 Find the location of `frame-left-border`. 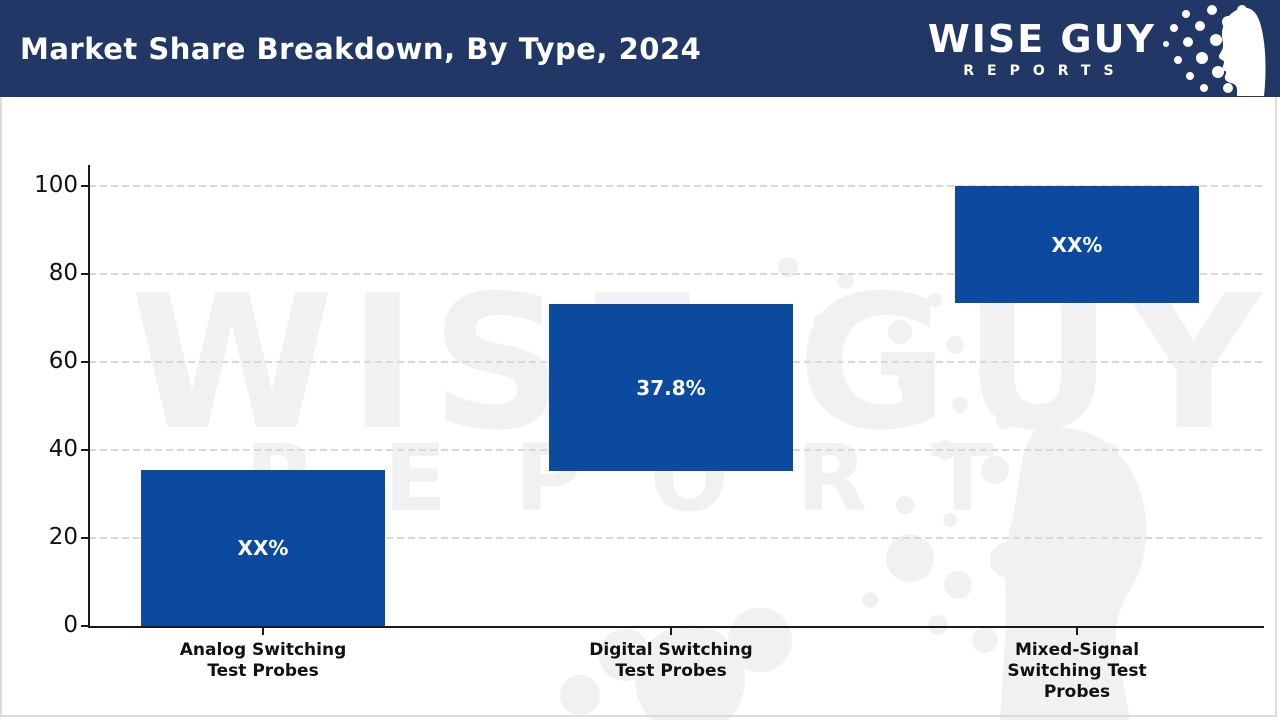

frame-left-border is located at coordinates (1, 407).